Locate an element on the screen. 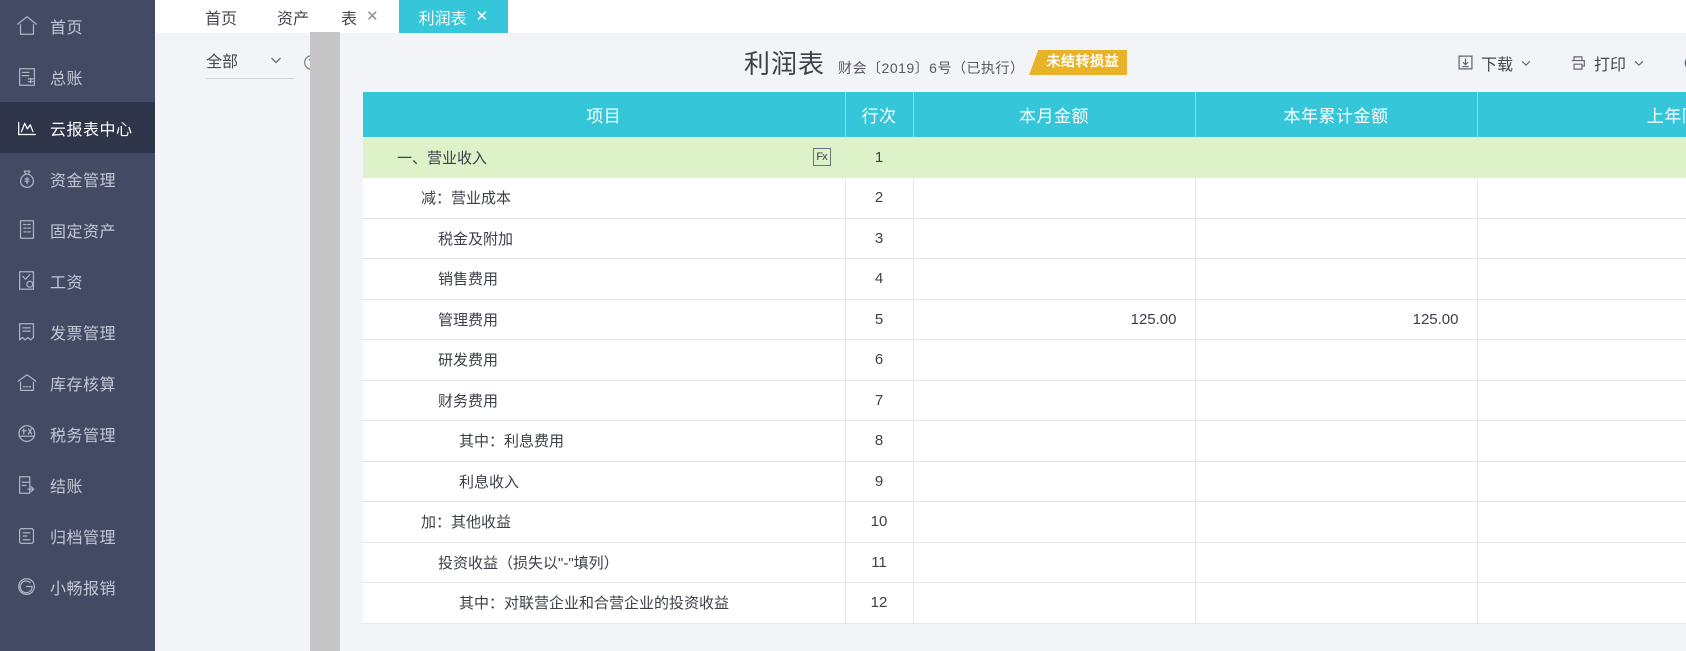 This screenshot has height=651, width=1686. table-row: 税金及附加 3 is located at coordinates (1024, 238).